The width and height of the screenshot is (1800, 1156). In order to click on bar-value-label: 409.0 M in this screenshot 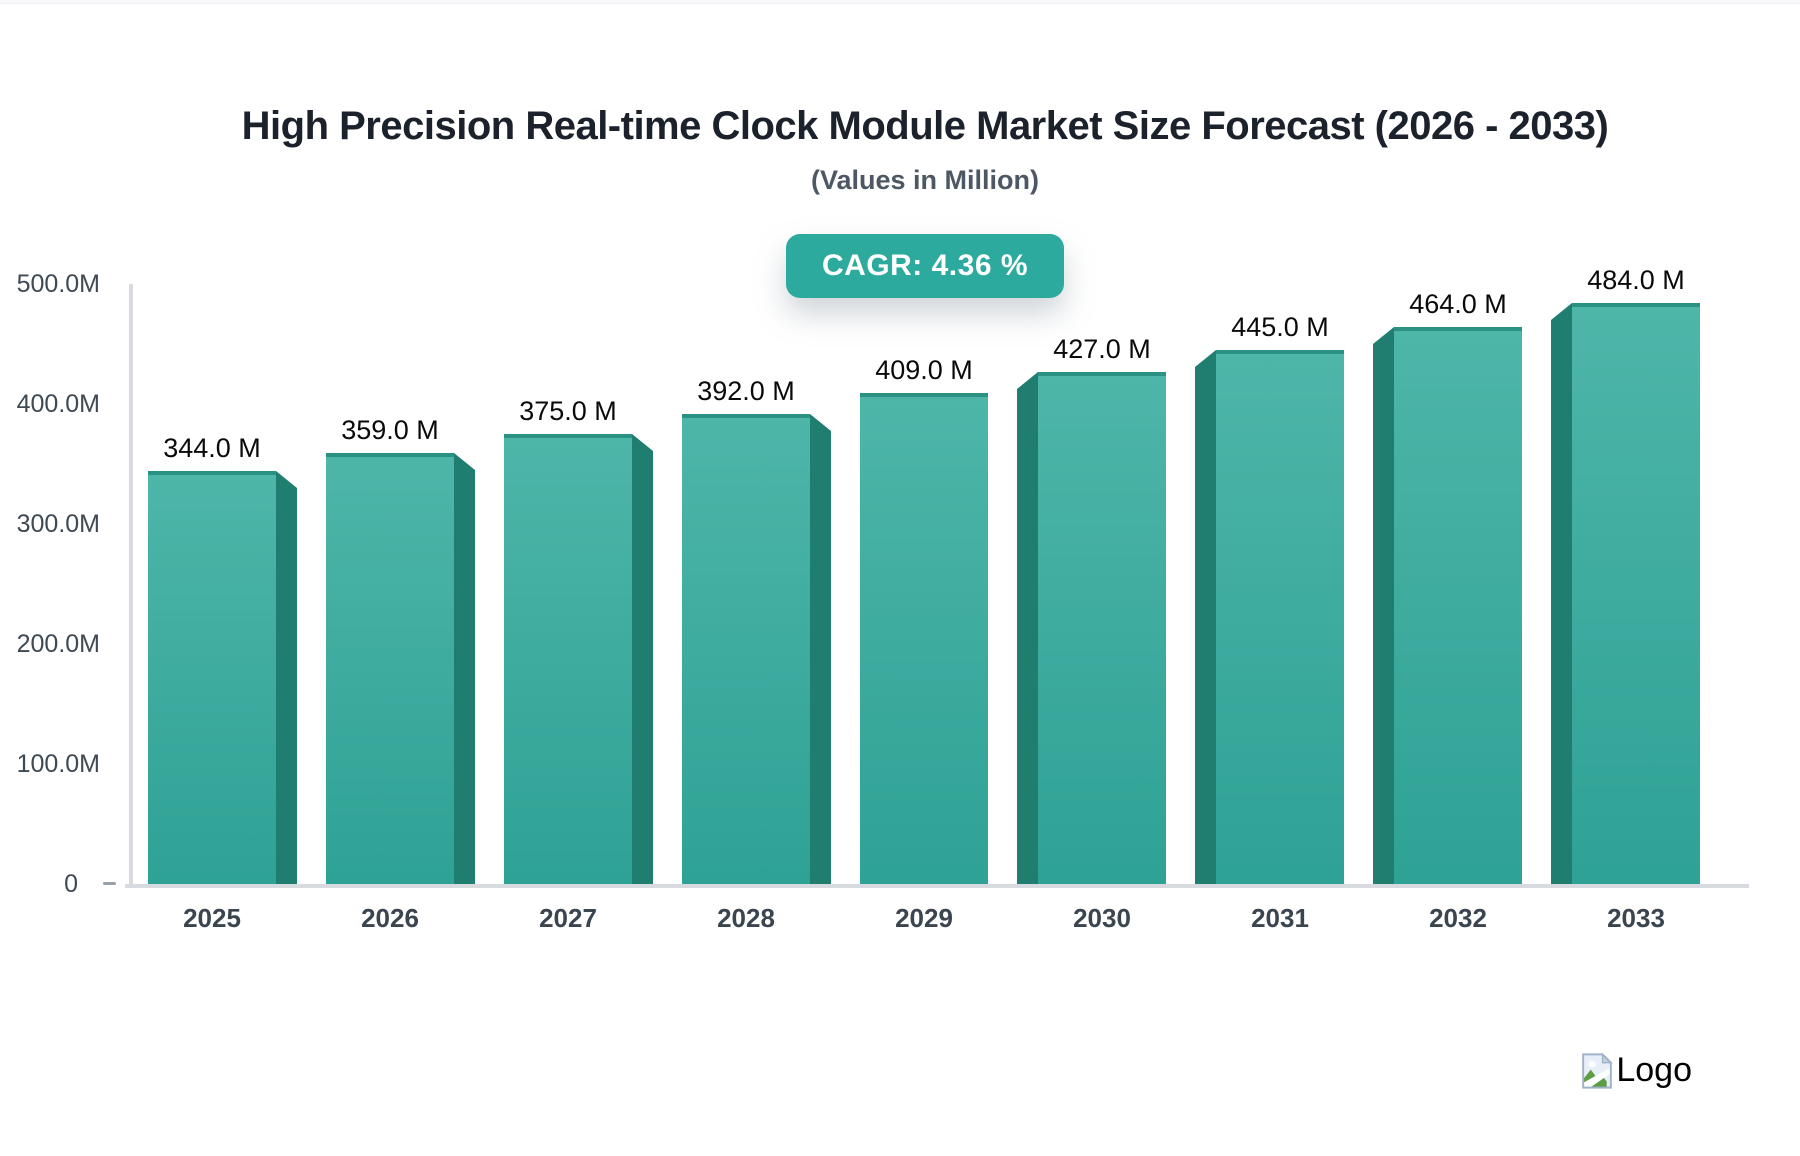, I will do `click(924, 370)`.